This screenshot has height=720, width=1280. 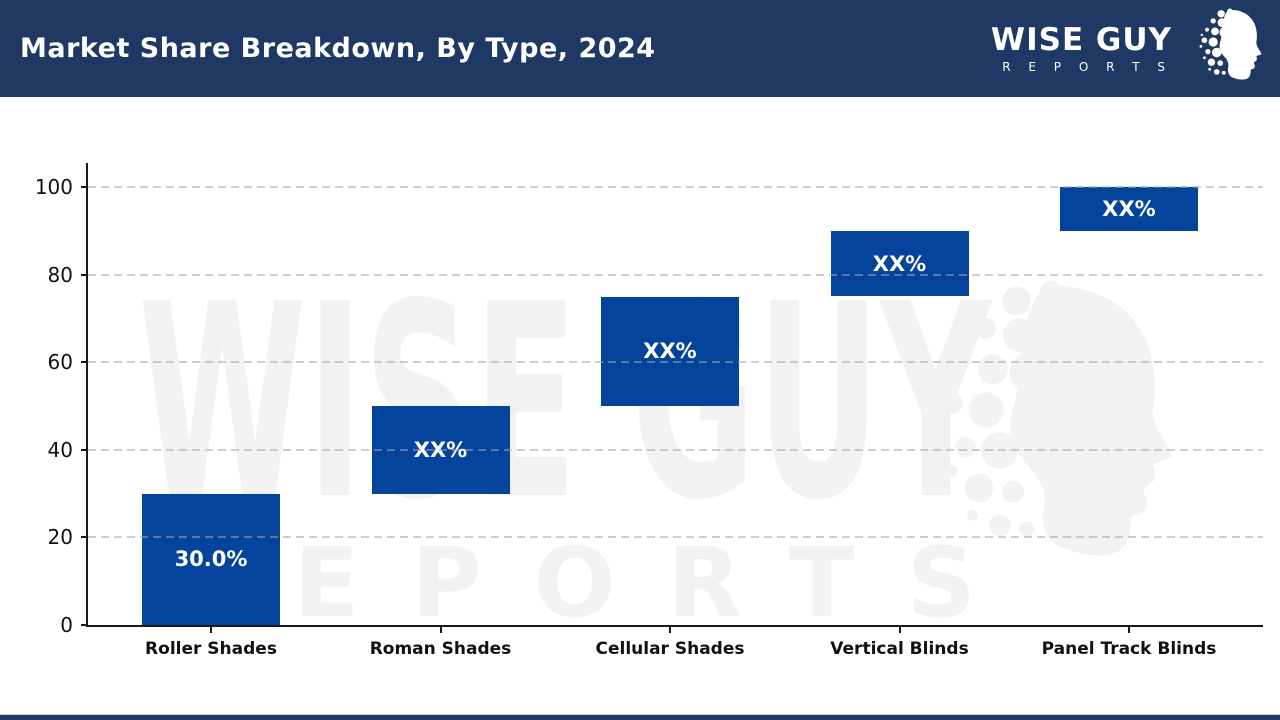 I want to click on footer-bar, so click(x=640, y=717).